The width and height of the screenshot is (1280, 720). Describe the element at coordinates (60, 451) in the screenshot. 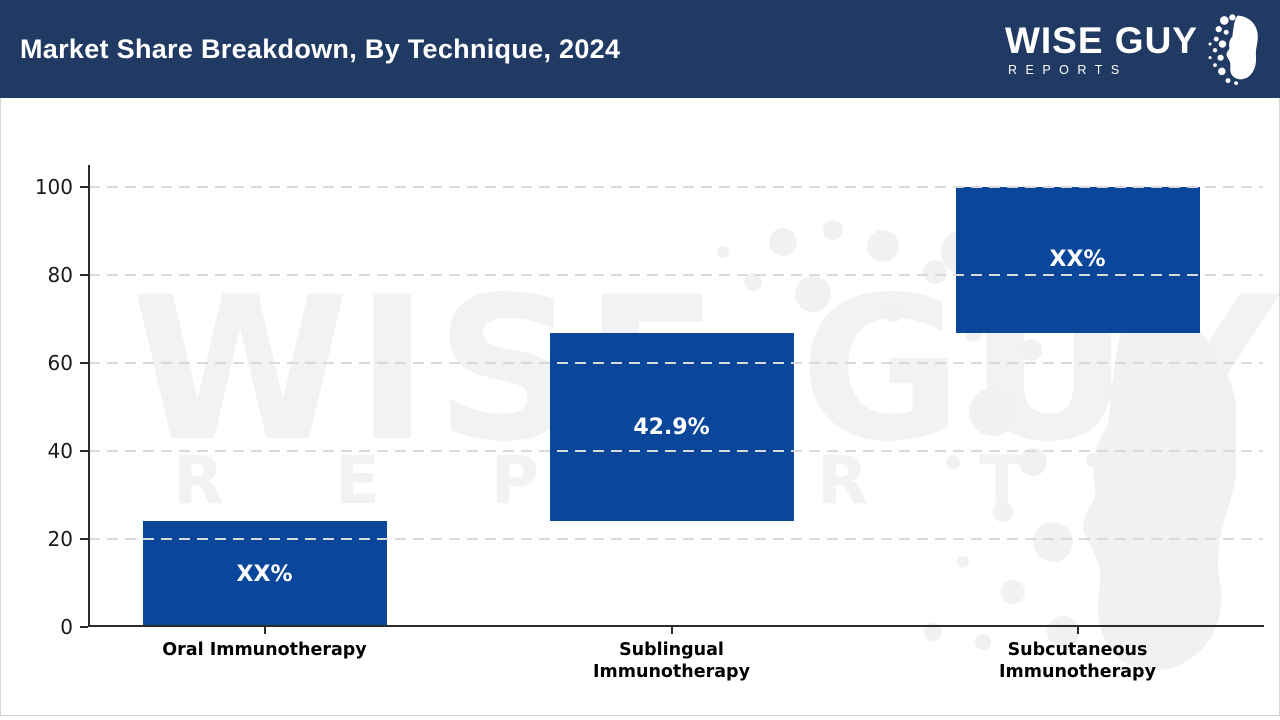

I see `y-axis-tick-label-40: 40` at that location.